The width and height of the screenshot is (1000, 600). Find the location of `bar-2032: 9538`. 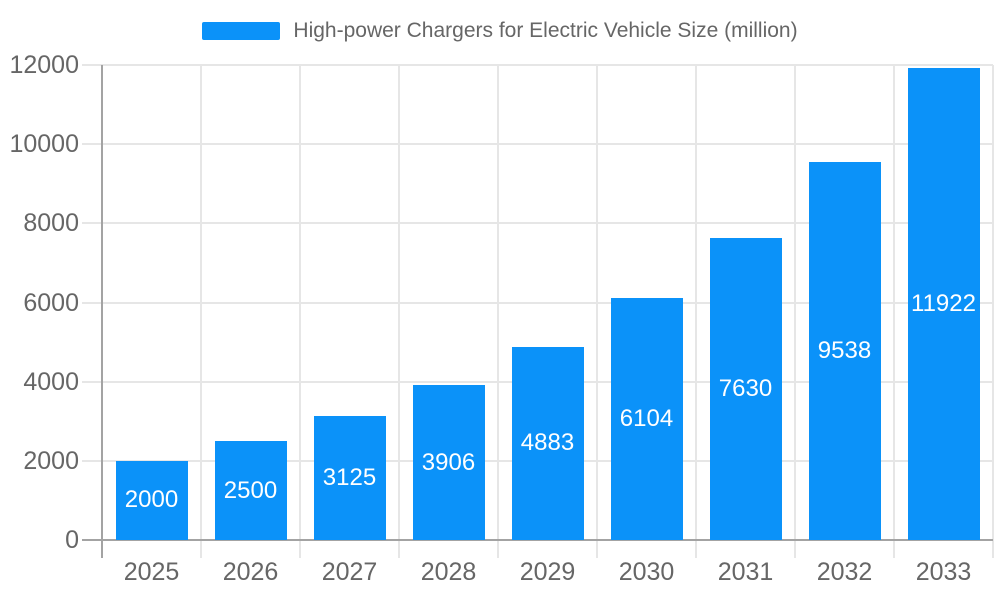

bar-2032: 9538 is located at coordinates (844, 351).